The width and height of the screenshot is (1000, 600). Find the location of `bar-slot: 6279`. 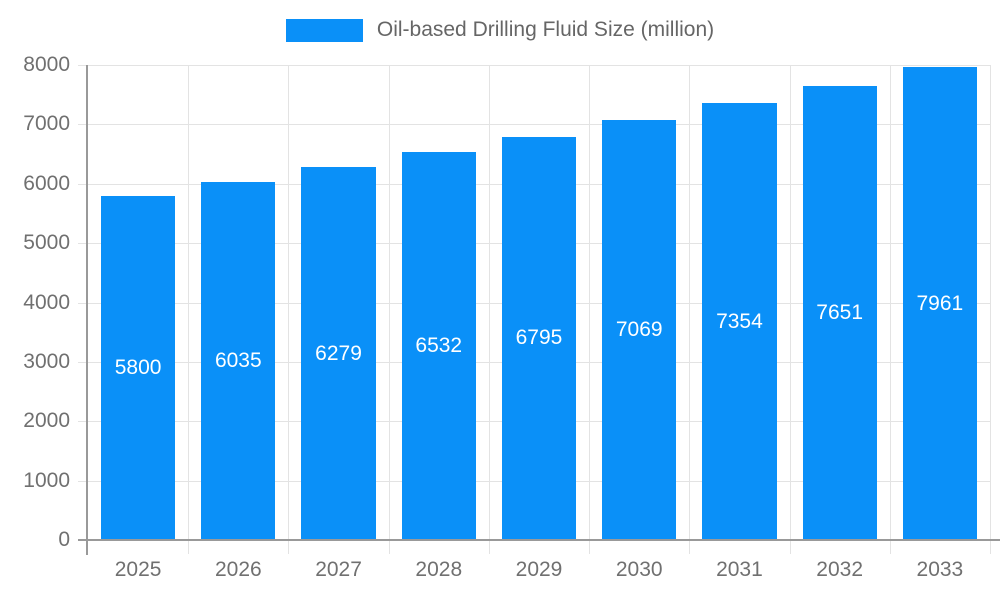

bar-slot: 6279 is located at coordinates (338, 302).